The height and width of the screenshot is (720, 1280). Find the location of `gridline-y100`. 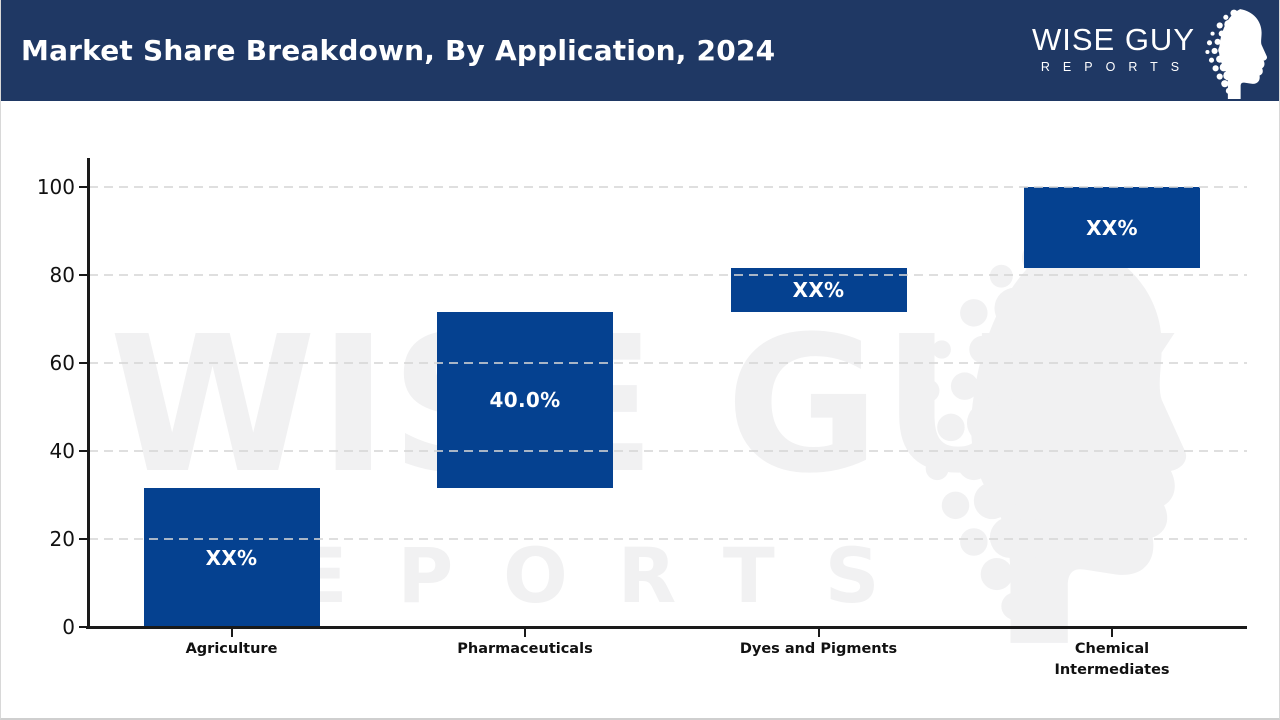

gridline-y100 is located at coordinates (668, 187).